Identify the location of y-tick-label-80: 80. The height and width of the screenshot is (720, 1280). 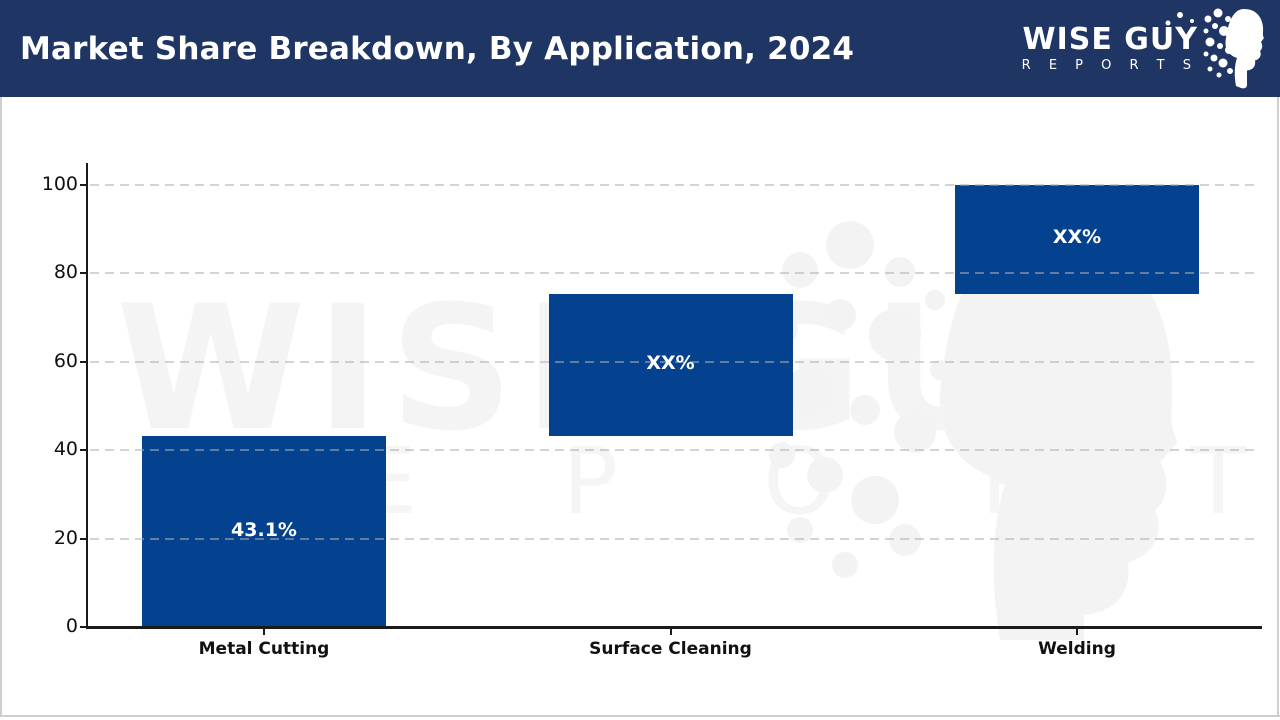
(65, 272).